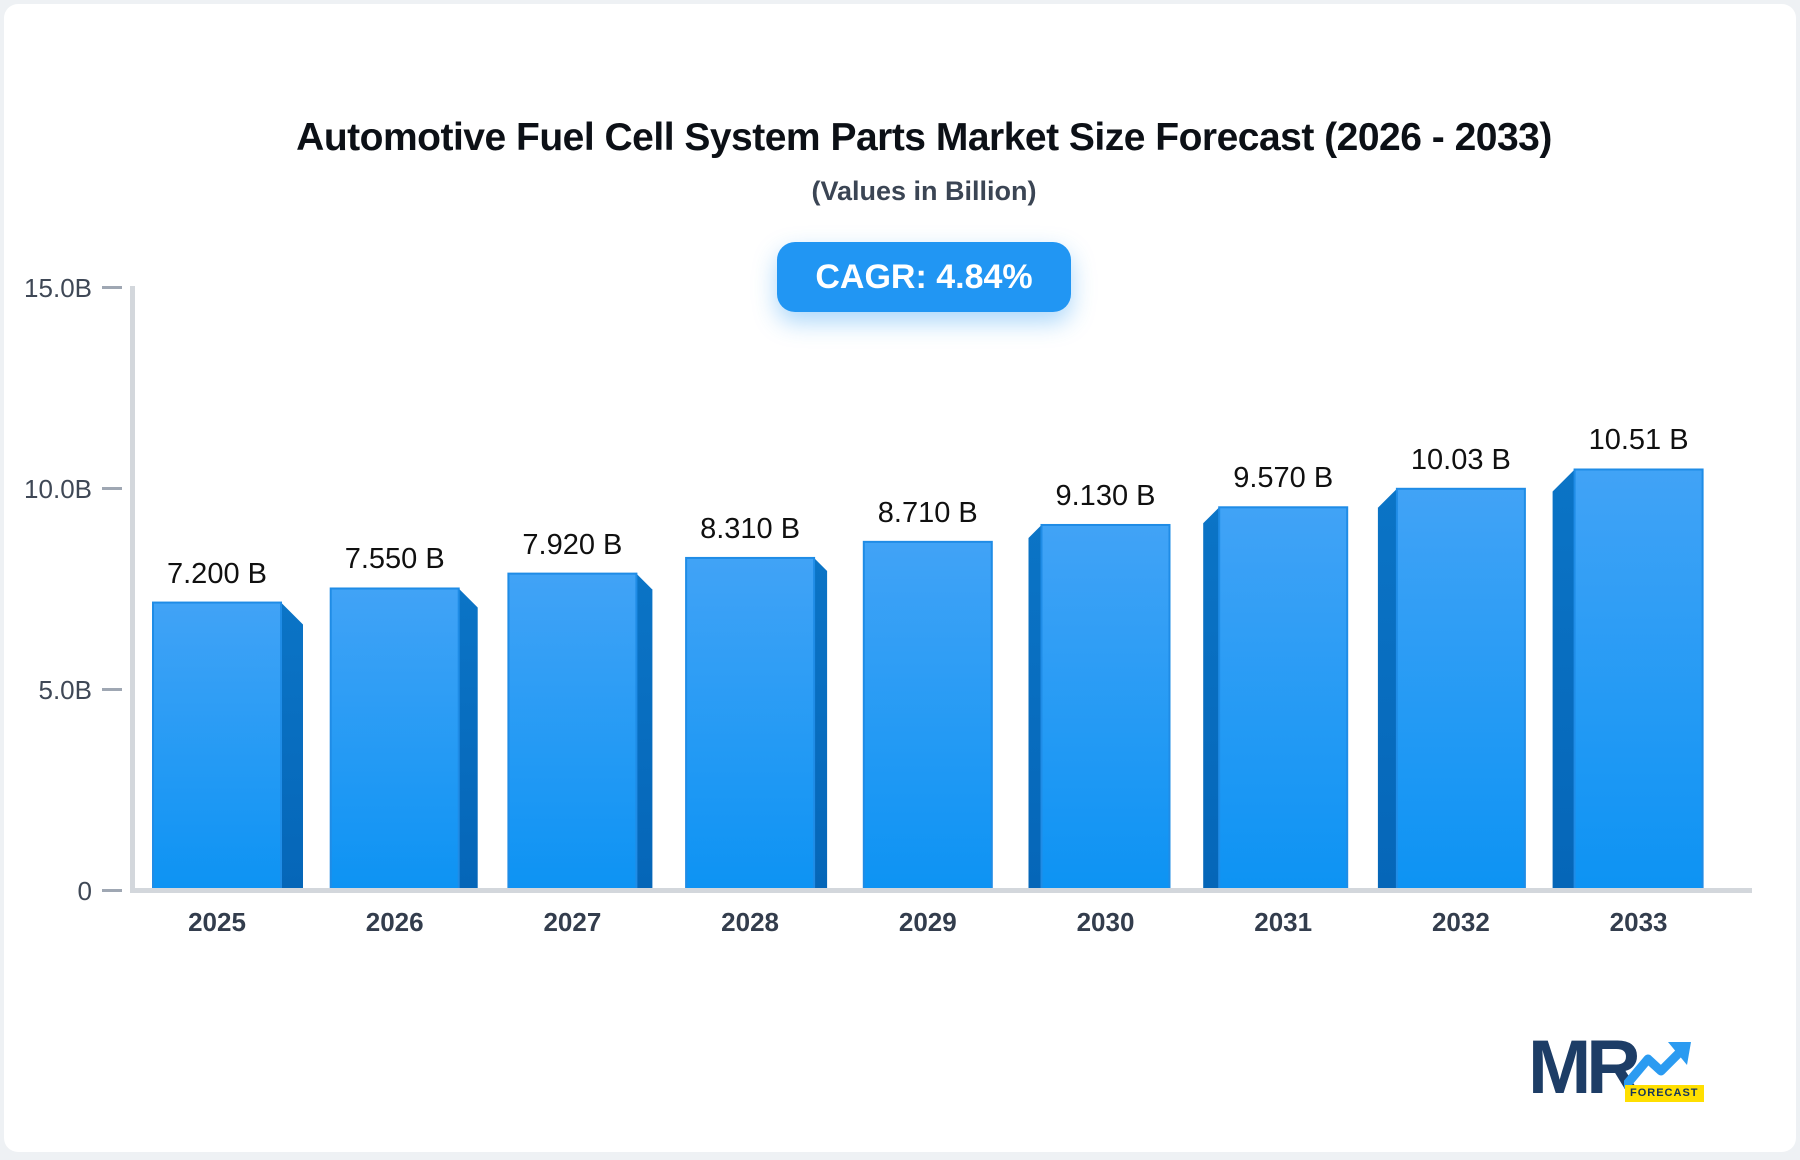 Image resolution: width=1800 pixels, height=1160 pixels. What do you see at coordinates (941, 890) in the screenshot?
I see `x-axis-line` at bounding box center [941, 890].